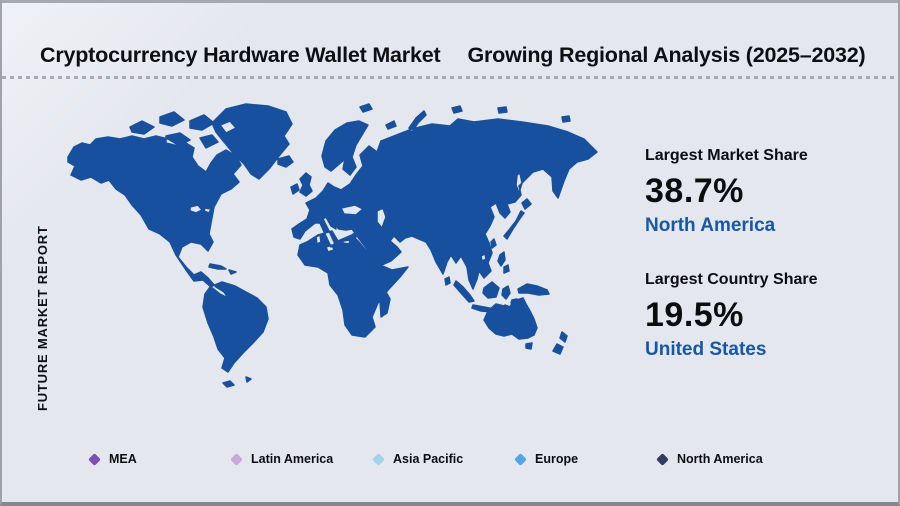 The width and height of the screenshot is (900, 506). What do you see at coordinates (720, 459) in the screenshot?
I see `legend-label: North America` at bounding box center [720, 459].